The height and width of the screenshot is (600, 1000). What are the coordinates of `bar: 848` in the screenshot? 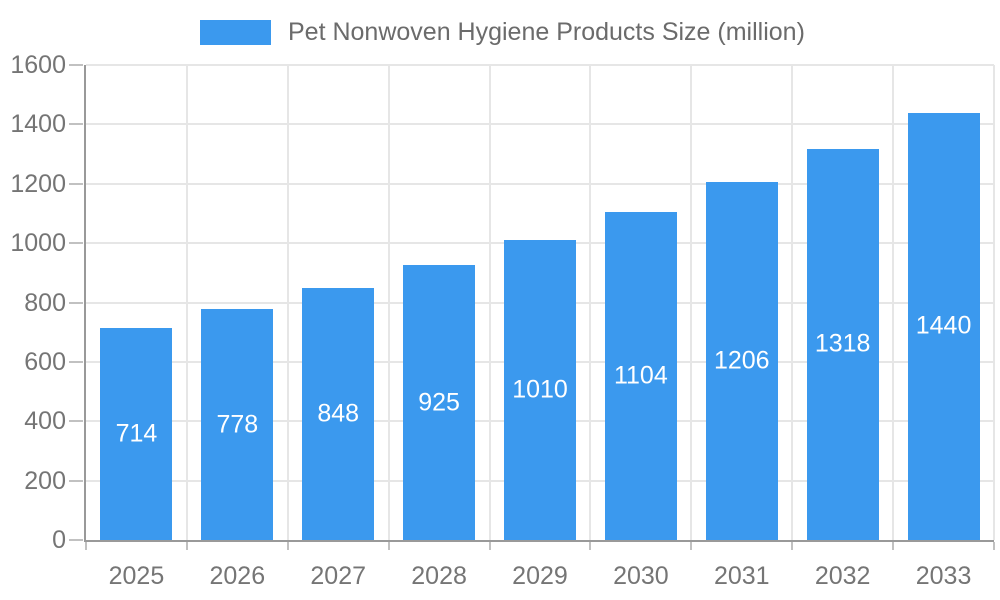 It's located at (338, 414).